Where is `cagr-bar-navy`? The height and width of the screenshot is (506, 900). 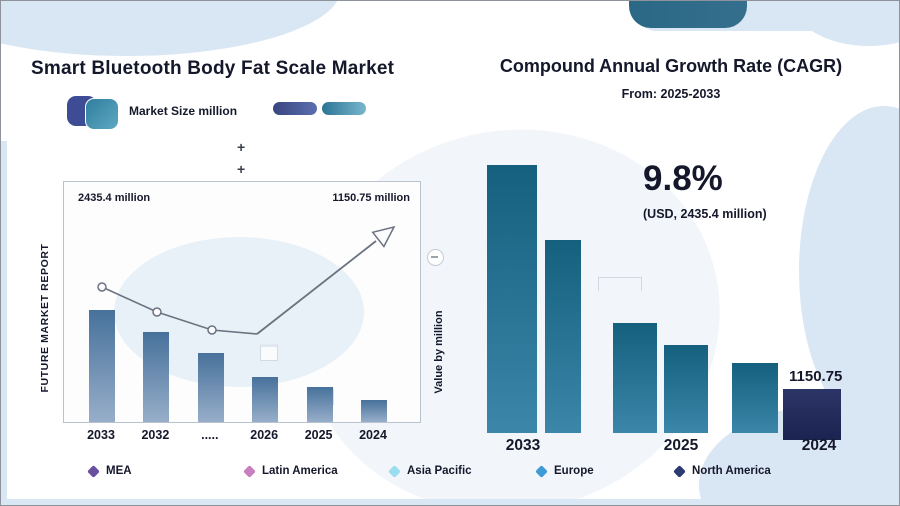
cagr-bar-navy is located at coordinates (812, 414).